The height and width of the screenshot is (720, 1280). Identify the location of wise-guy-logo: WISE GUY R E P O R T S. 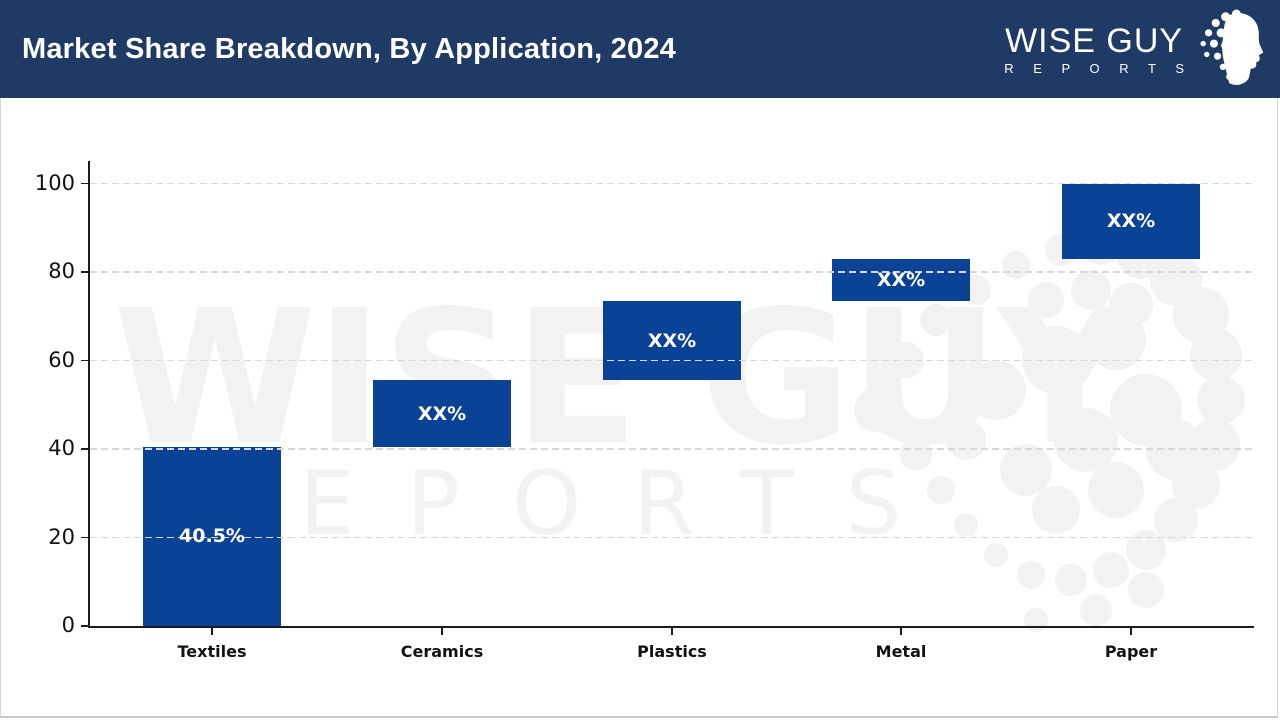
(1138, 49).